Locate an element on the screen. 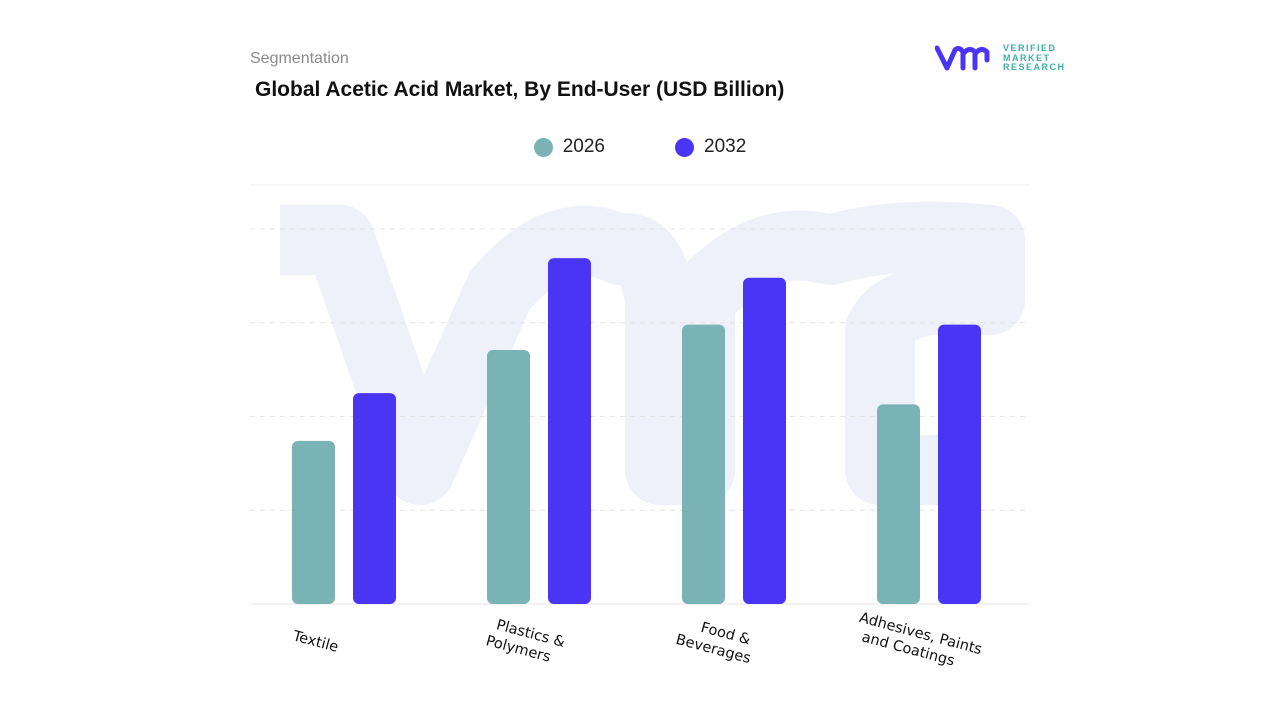 Image resolution: width=1280 pixels, height=720 pixels. brand-line: RESEARCH is located at coordinates (1034, 67).